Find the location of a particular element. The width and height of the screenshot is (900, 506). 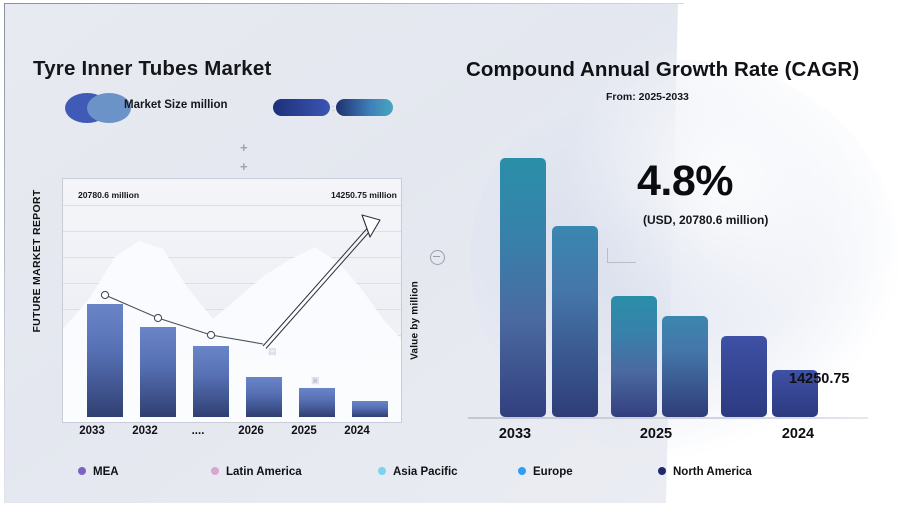

left-panel-title: Tyre Inner Tubes Market is located at coordinates (152, 68).